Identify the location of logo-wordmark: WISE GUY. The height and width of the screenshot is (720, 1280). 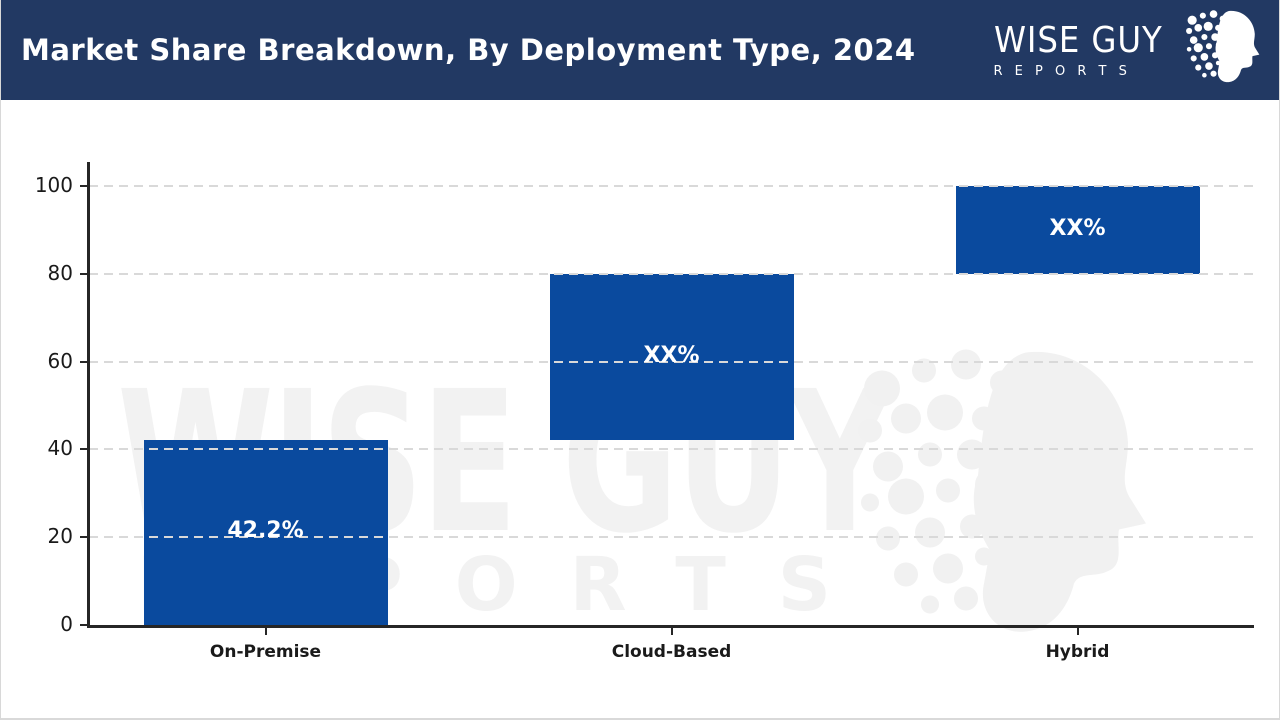
(1078, 40).